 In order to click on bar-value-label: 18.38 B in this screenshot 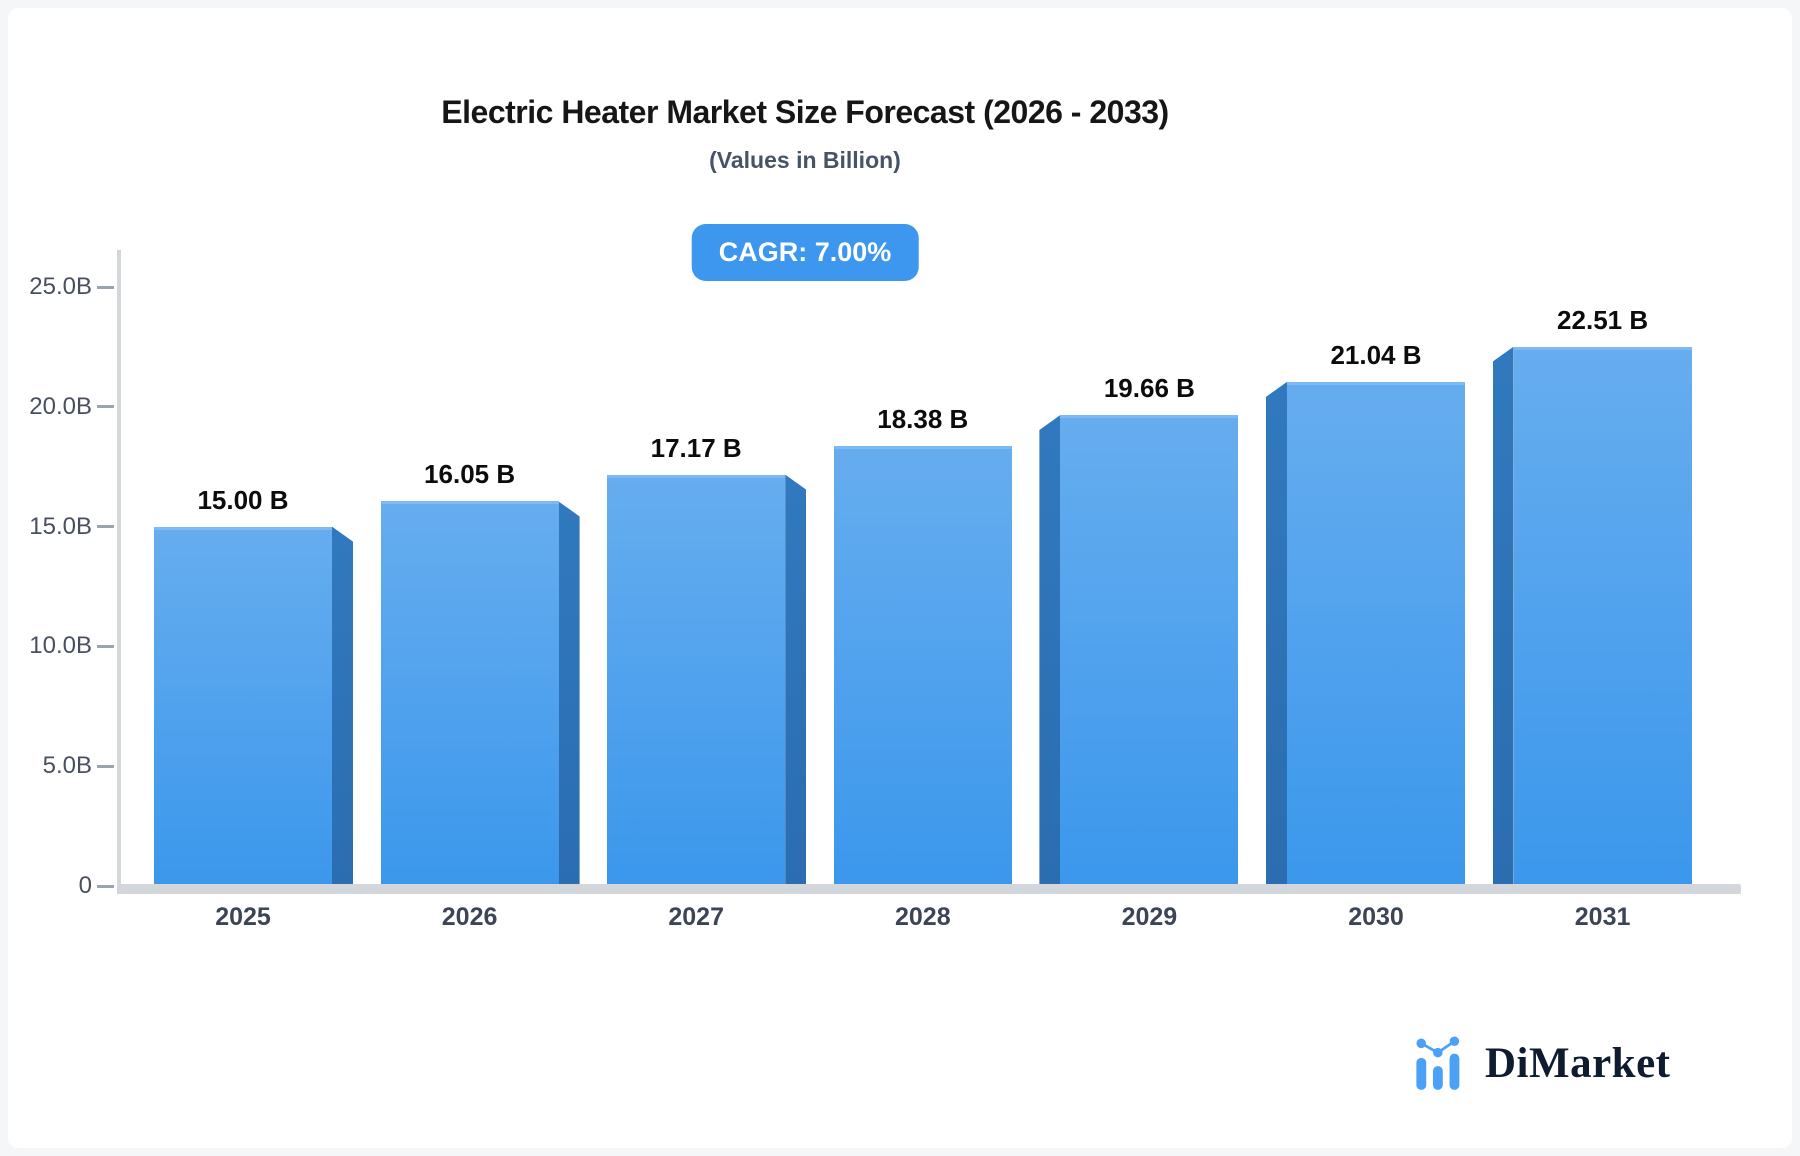, I will do `click(923, 418)`.